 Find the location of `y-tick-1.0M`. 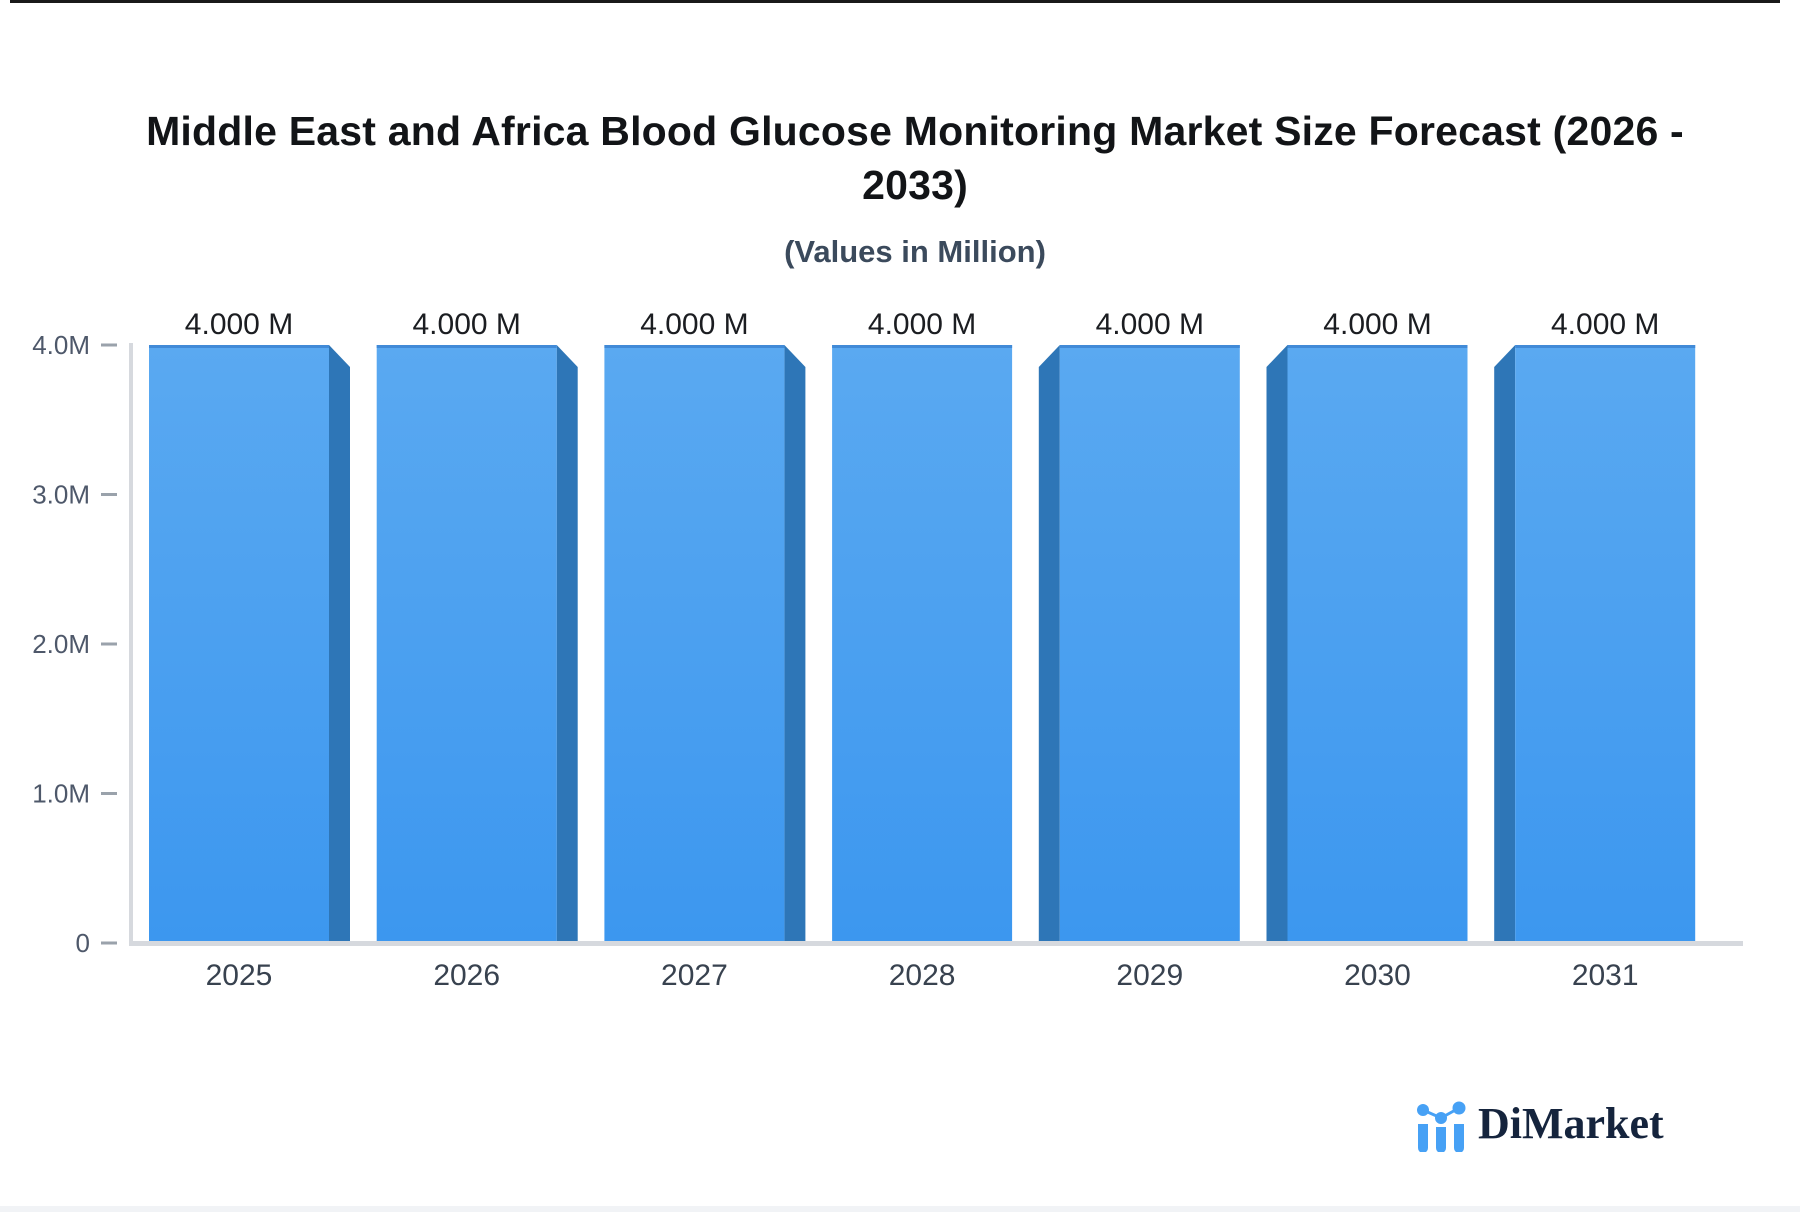

y-tick-1.0M is located at coordinates (109, 793).